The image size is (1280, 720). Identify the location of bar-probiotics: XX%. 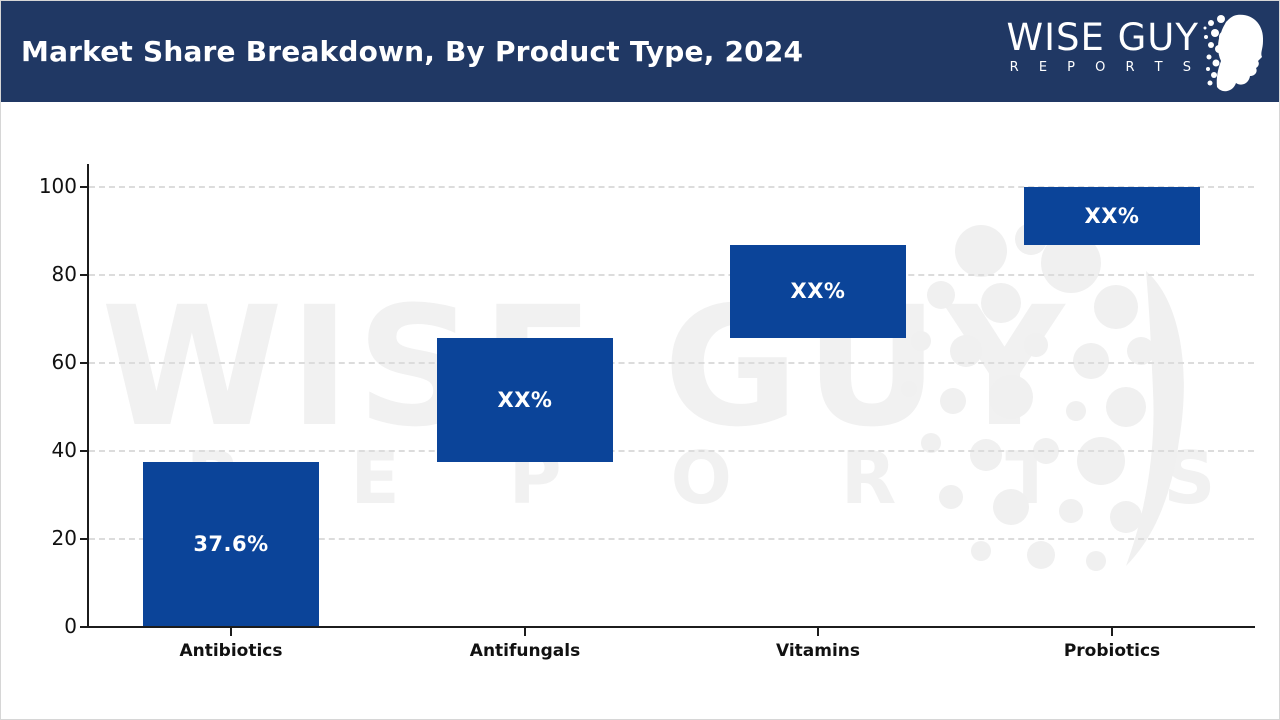
(1112, 216).